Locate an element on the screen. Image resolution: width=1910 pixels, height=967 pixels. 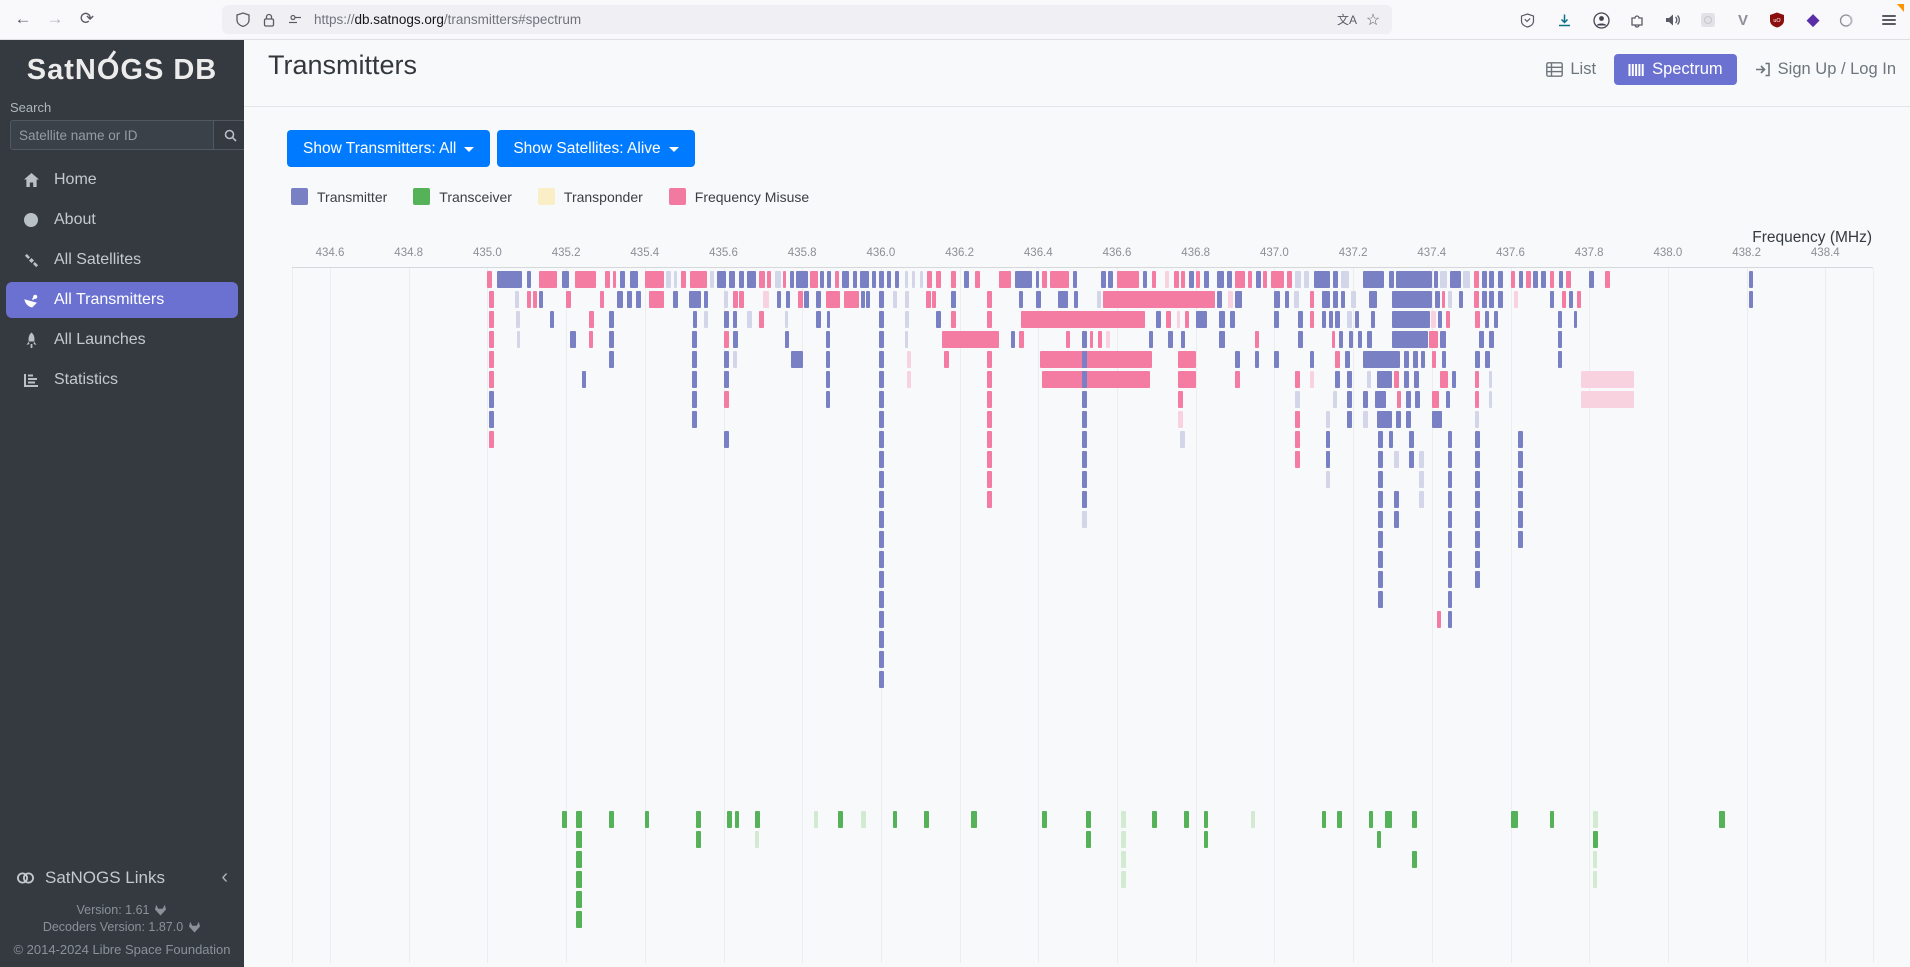
search-input is located at coordinates (112, 135).